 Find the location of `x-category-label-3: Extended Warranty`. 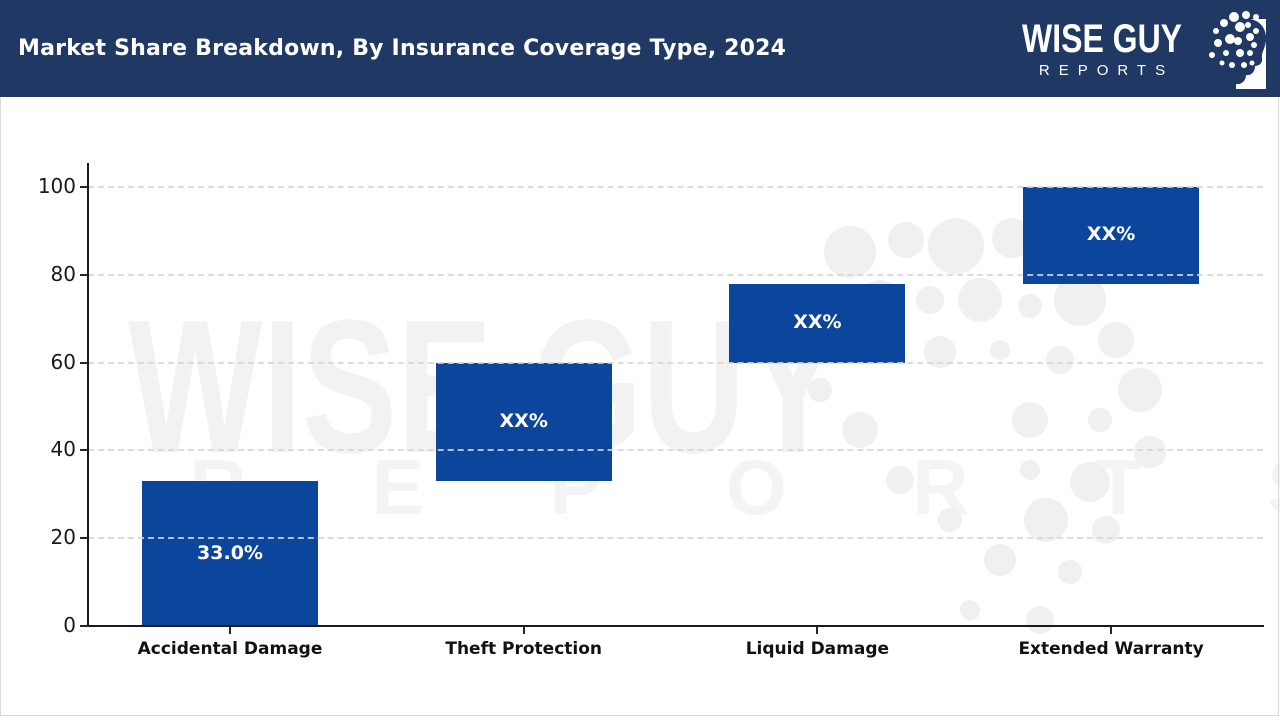

x-category-label-3: Extended Warranty is located at coordinates (1111, 649).